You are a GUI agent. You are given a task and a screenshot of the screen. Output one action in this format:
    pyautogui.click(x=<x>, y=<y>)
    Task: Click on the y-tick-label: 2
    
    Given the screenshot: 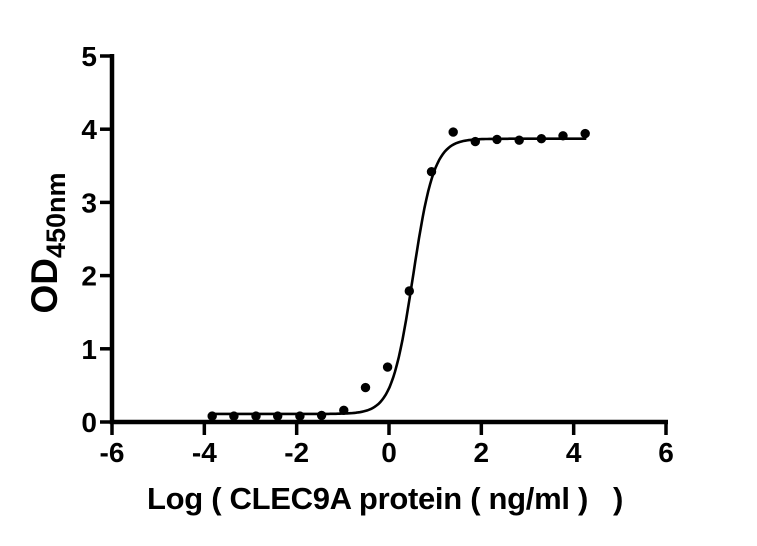 What is the action you would take?
    pyautogui.click(x=89, y=276)
    